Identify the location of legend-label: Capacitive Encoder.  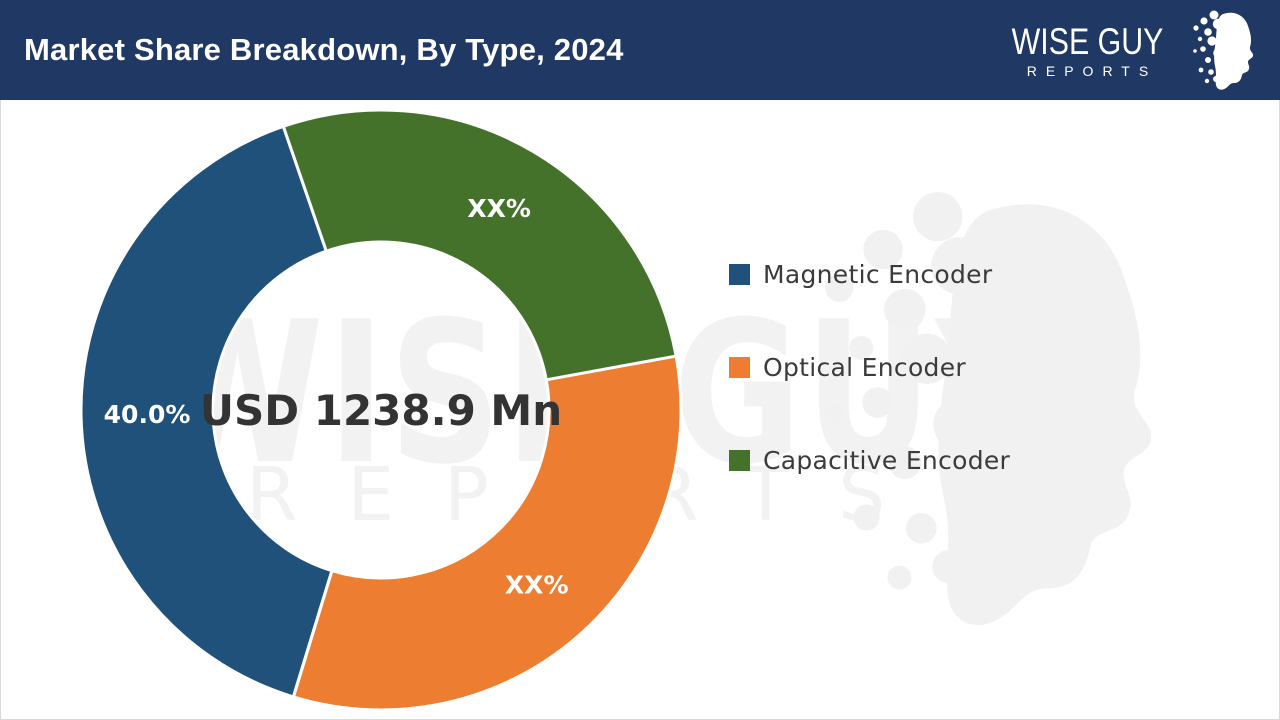
(887, 460).